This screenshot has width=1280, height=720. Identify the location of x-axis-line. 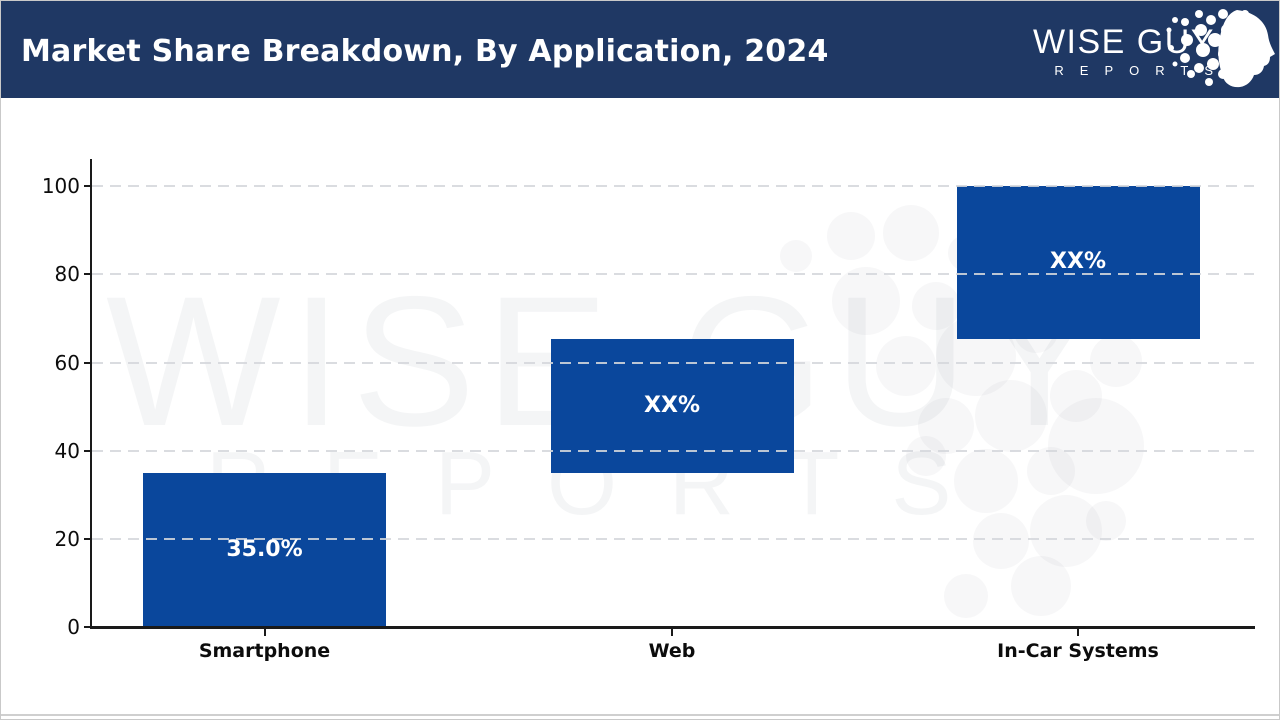
(672, 627).